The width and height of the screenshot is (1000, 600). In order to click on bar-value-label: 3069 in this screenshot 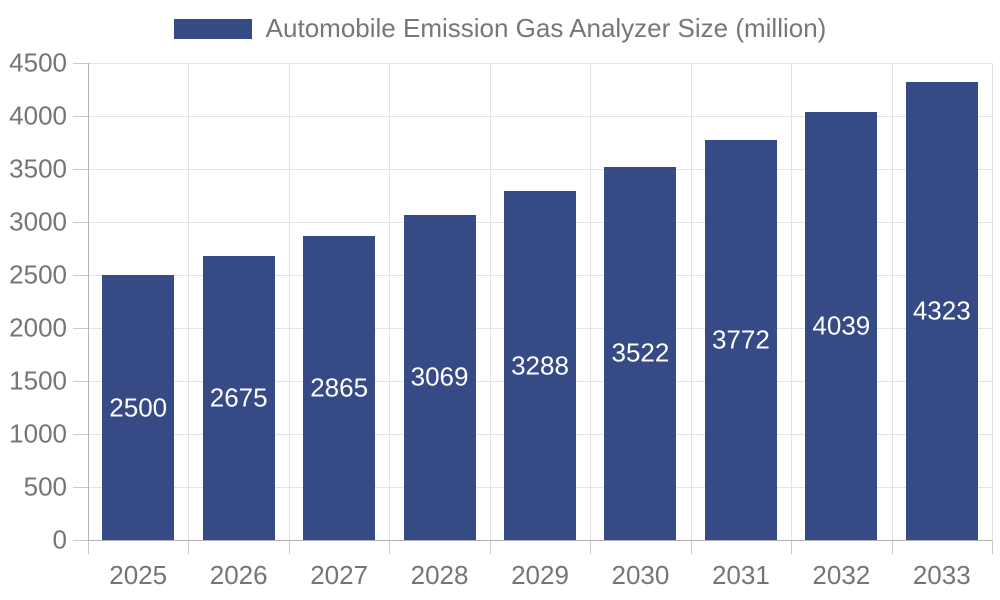, I will do `click(439, 376)`.